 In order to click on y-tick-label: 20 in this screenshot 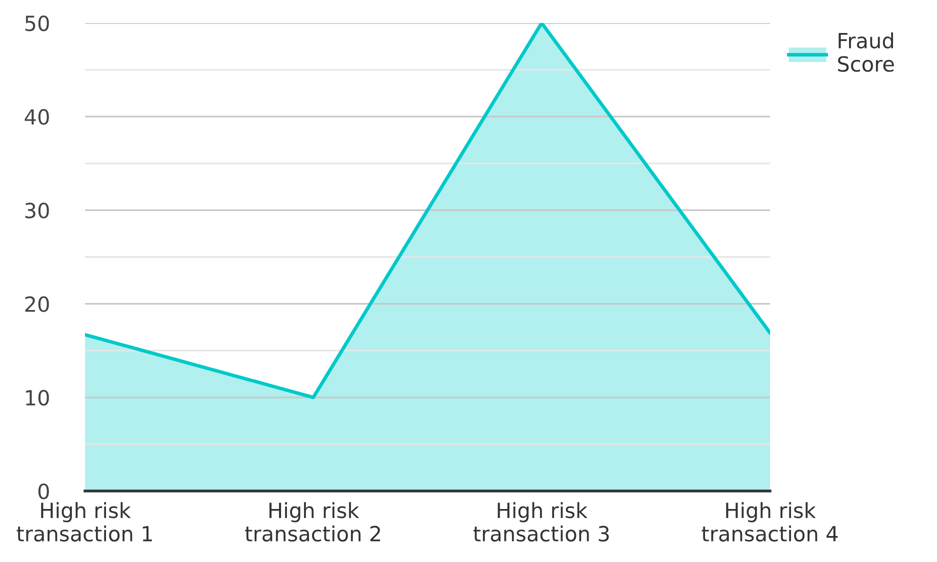, I will do `click(37, 304)`.